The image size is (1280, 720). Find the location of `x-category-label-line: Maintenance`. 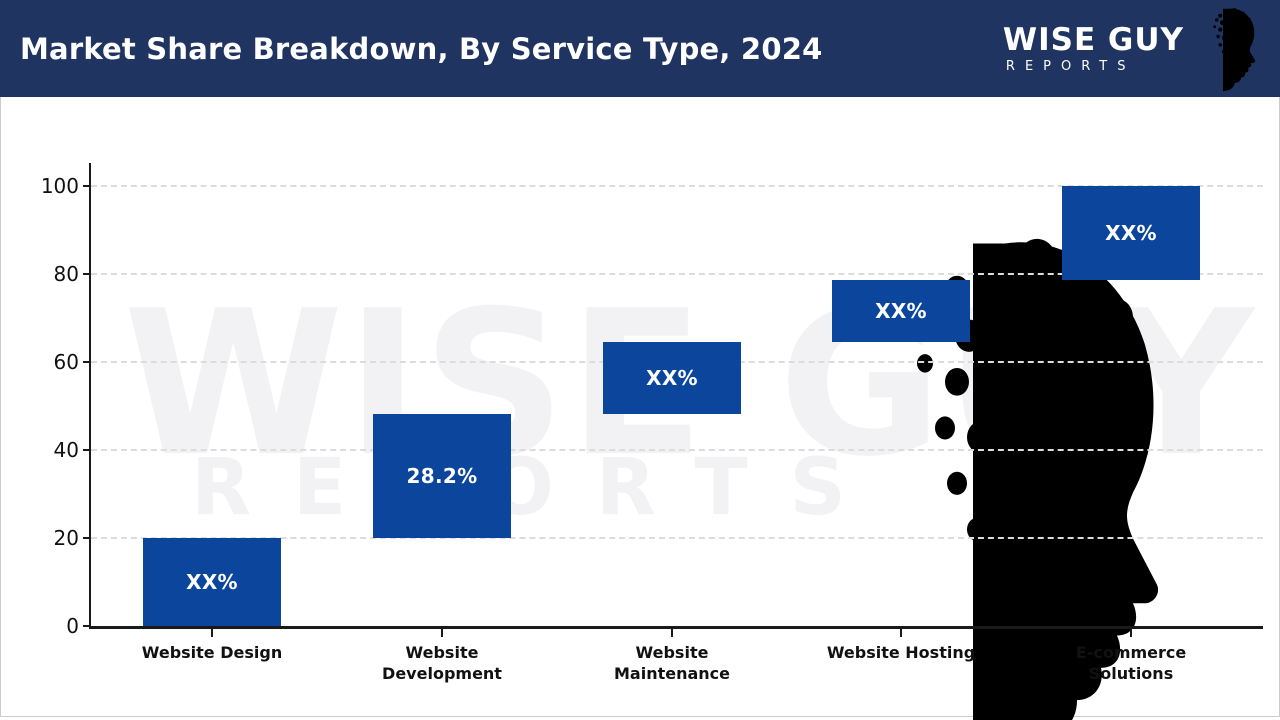

x-category-label-line: Maintenance is located at coordinates (671, 673).